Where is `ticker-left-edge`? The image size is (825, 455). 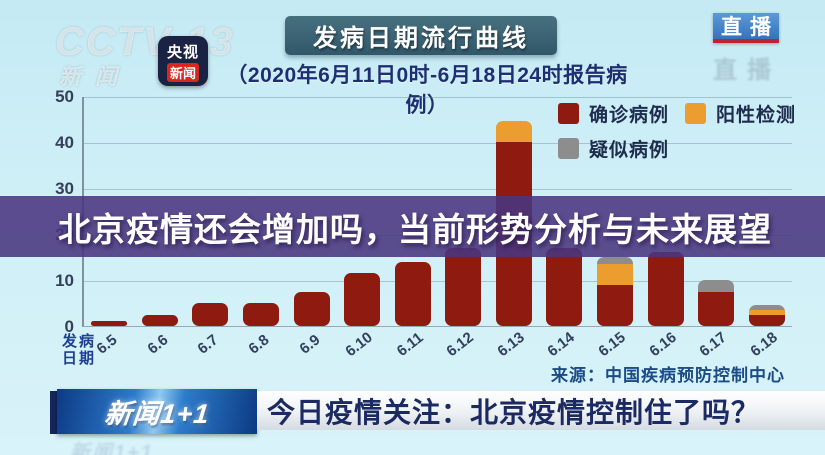 ticker-left-edge is located at coordinates (53, 412).